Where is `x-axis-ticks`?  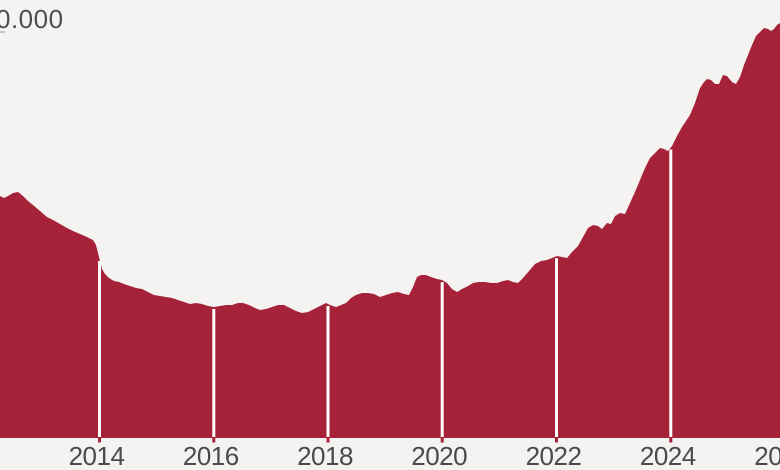
x-axis-ticks is located at coordinates (385, 440).